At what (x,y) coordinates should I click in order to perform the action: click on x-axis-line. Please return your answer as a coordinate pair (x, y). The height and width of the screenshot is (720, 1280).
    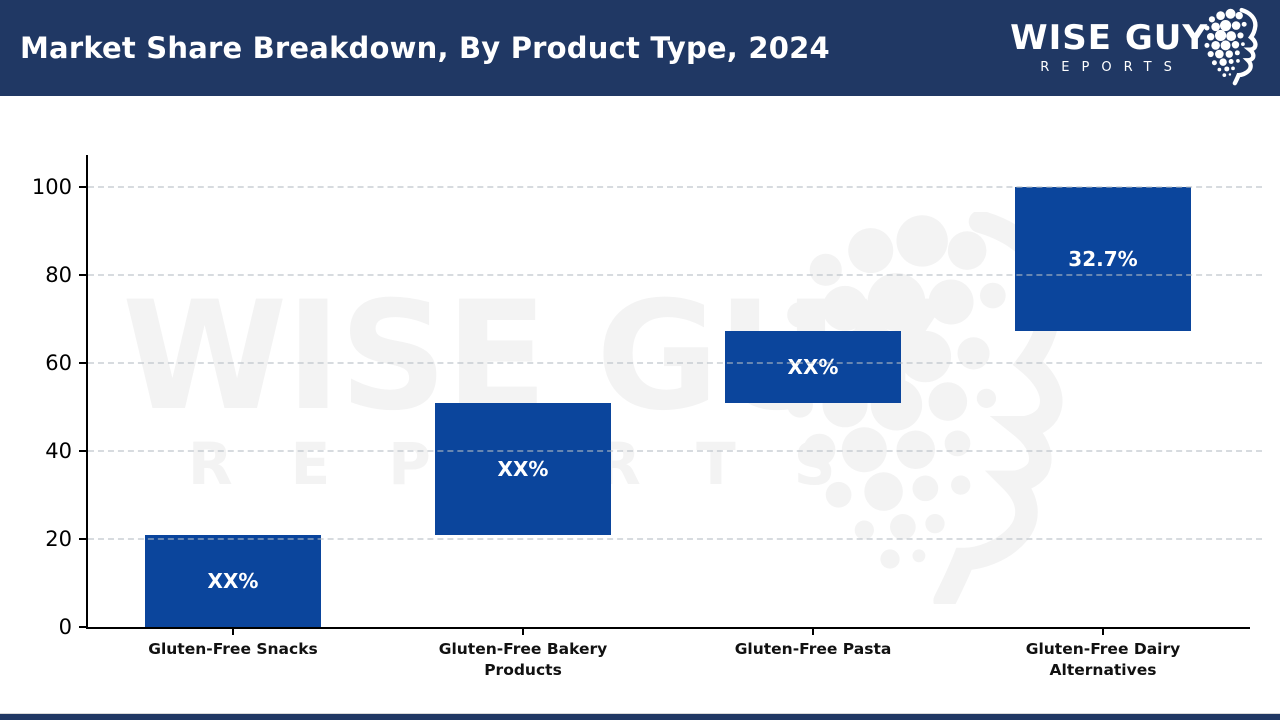
    Looking at the image, I should click on (668, 628).